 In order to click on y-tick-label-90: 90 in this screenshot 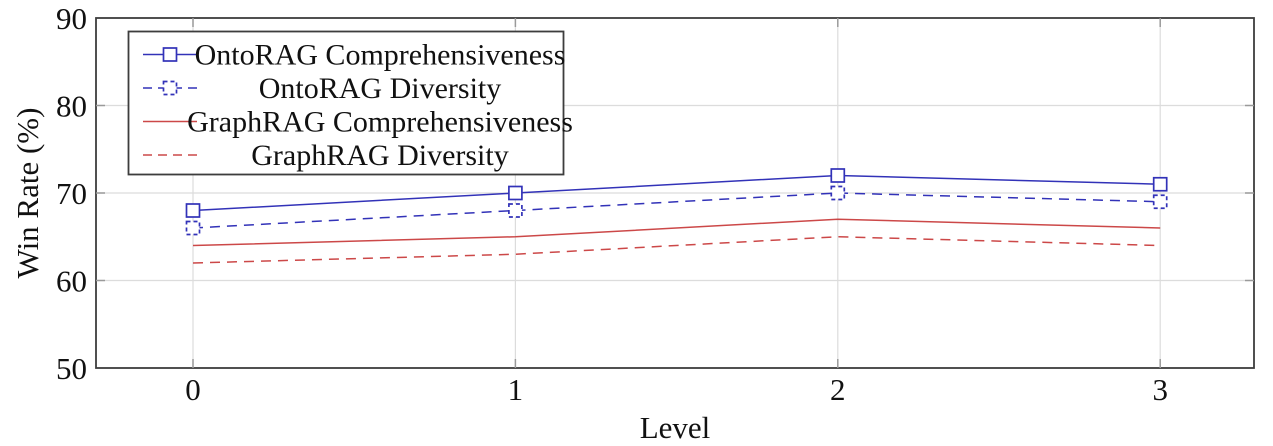, I will do `click(71, 18)`.